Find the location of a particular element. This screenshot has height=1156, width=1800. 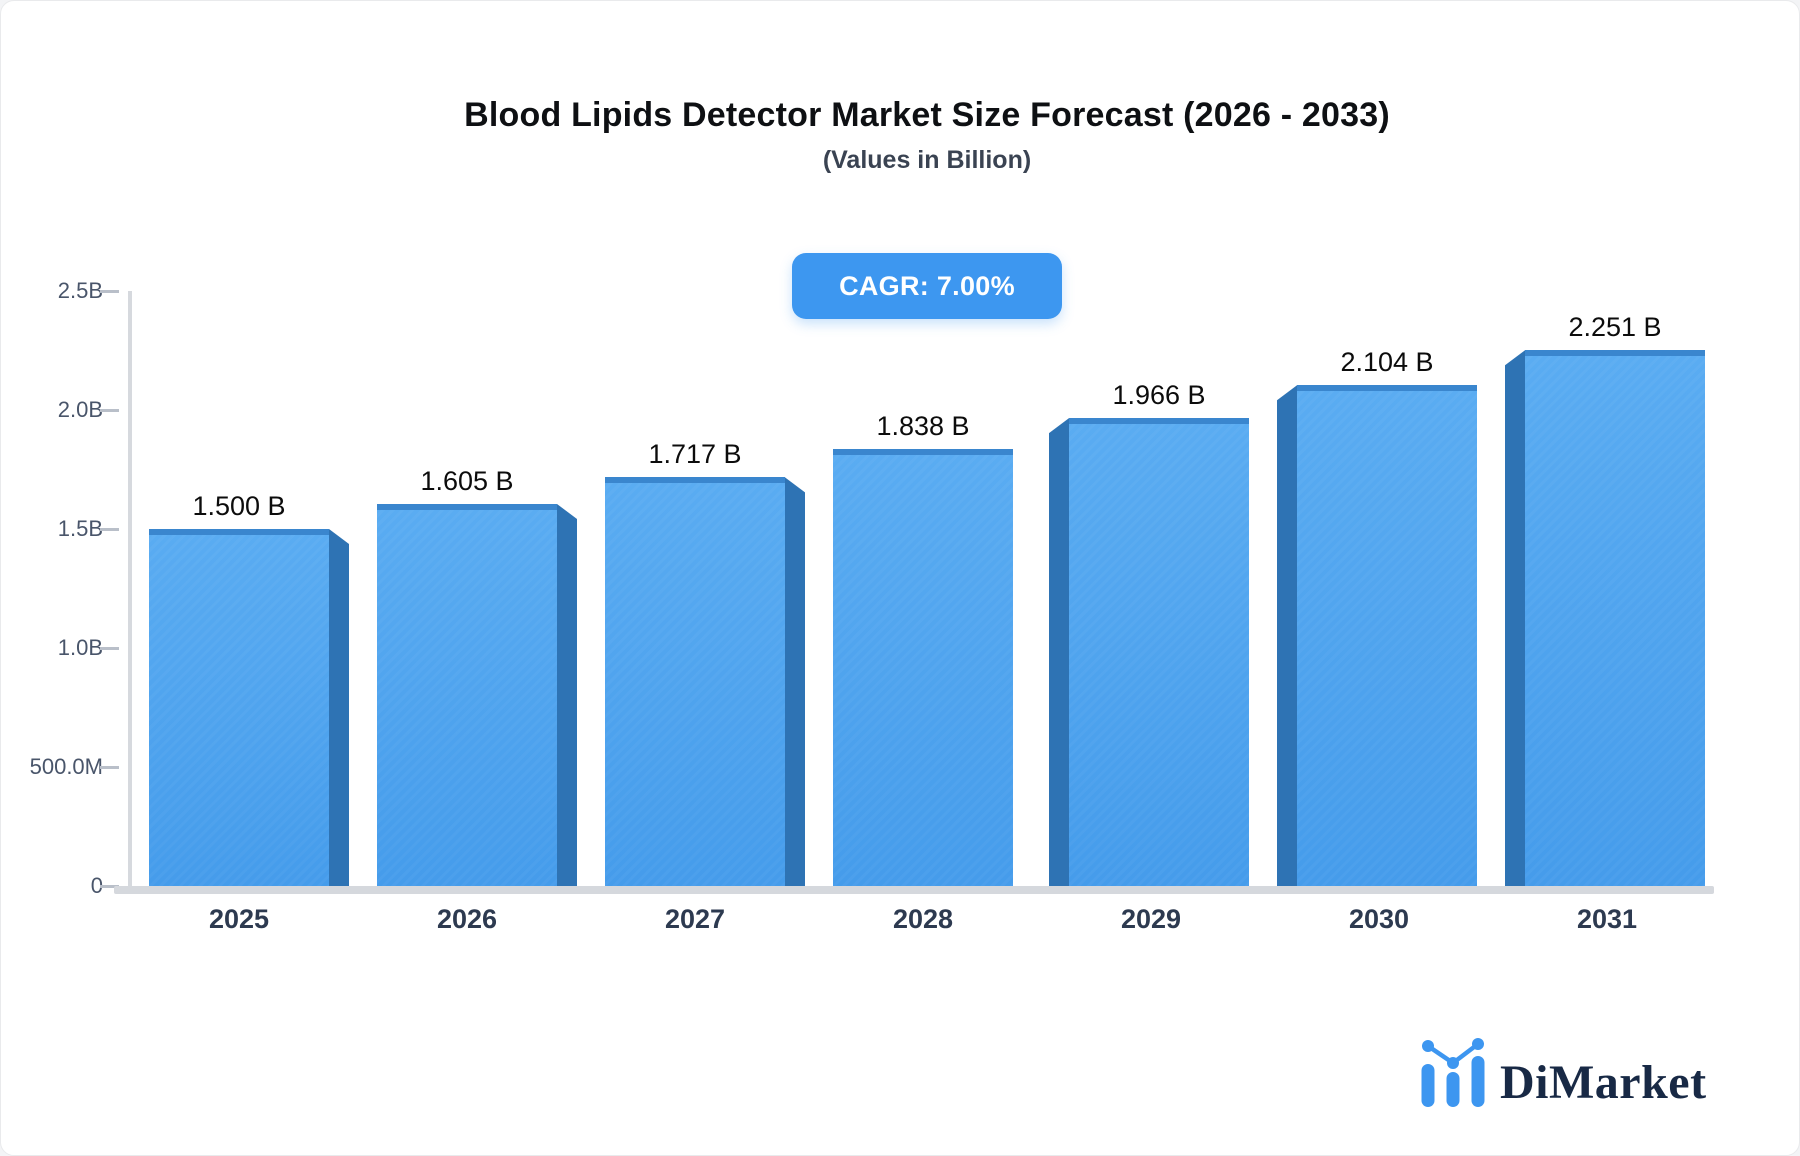

bar-2027 is located at coordinates (695, 681).